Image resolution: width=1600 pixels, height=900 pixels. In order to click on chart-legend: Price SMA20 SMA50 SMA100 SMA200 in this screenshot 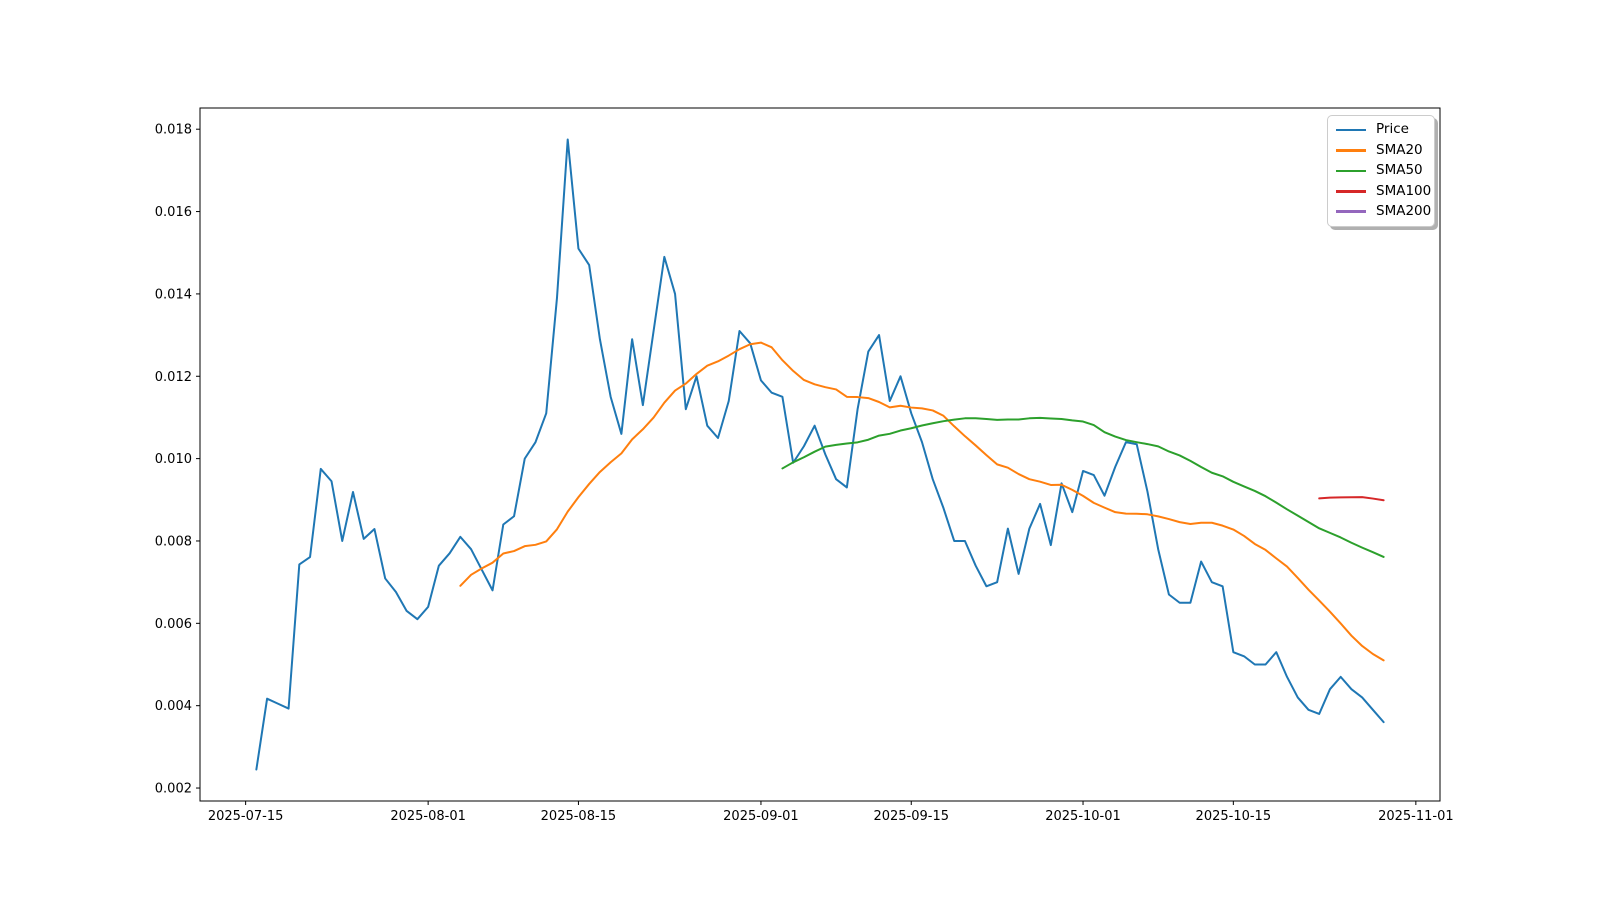, I will do `click(1381, 171)`.